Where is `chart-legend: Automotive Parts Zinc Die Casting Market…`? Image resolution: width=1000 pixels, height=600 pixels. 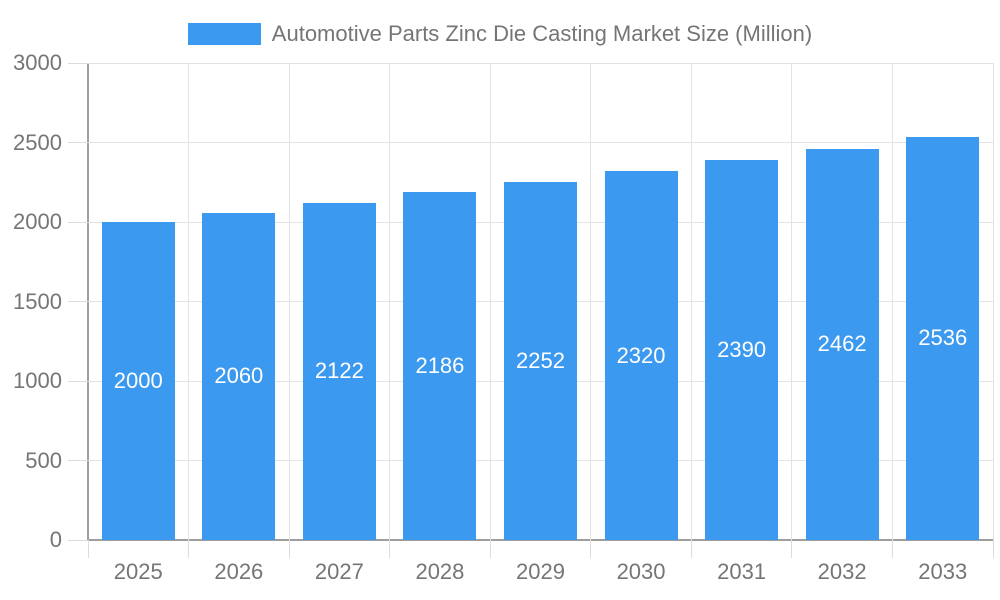
chart-legend: Automotive Parts Zinc Die Casting Market… is located at coordinates (500, 34).